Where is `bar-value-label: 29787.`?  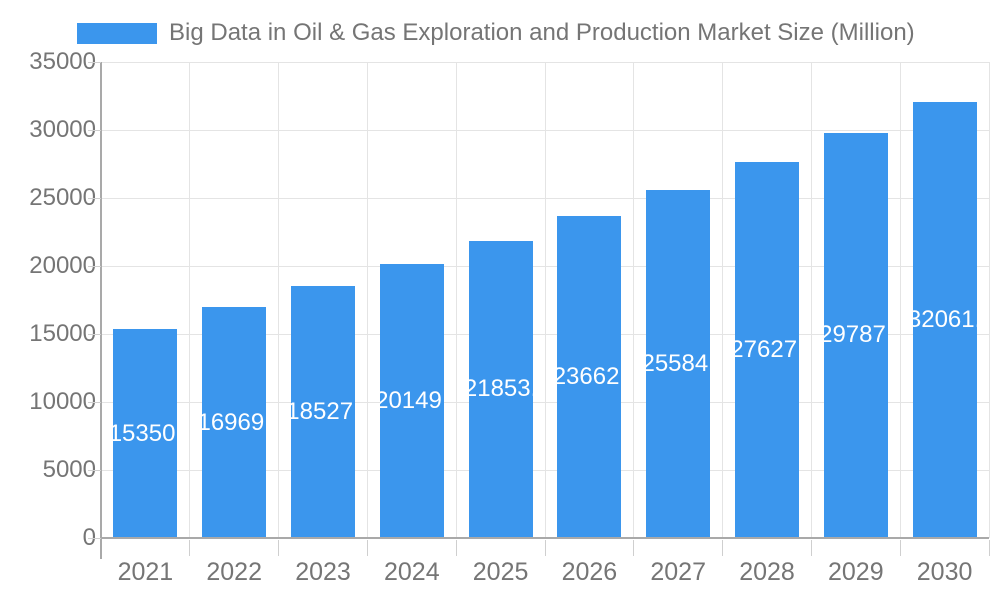
bar-value-label: 29787. is located at coordinates (855, 335).